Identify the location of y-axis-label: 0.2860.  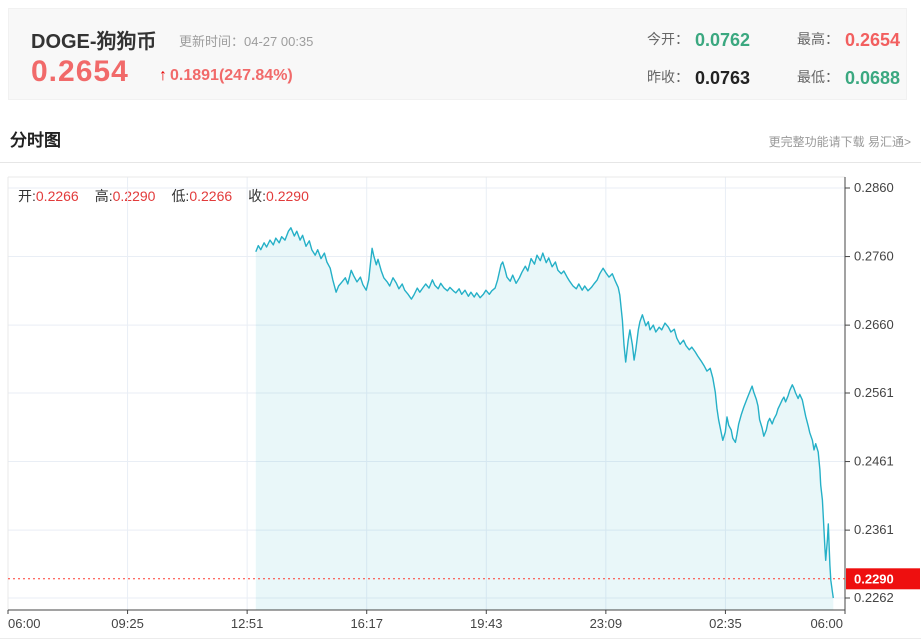
(874, 187).